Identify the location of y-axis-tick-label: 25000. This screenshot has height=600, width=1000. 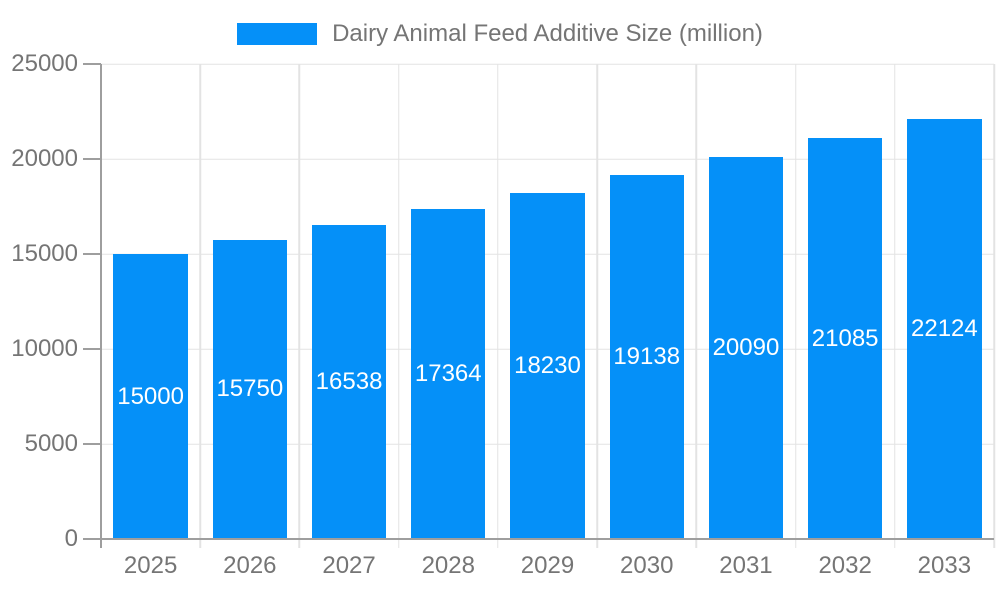
(44, 63).